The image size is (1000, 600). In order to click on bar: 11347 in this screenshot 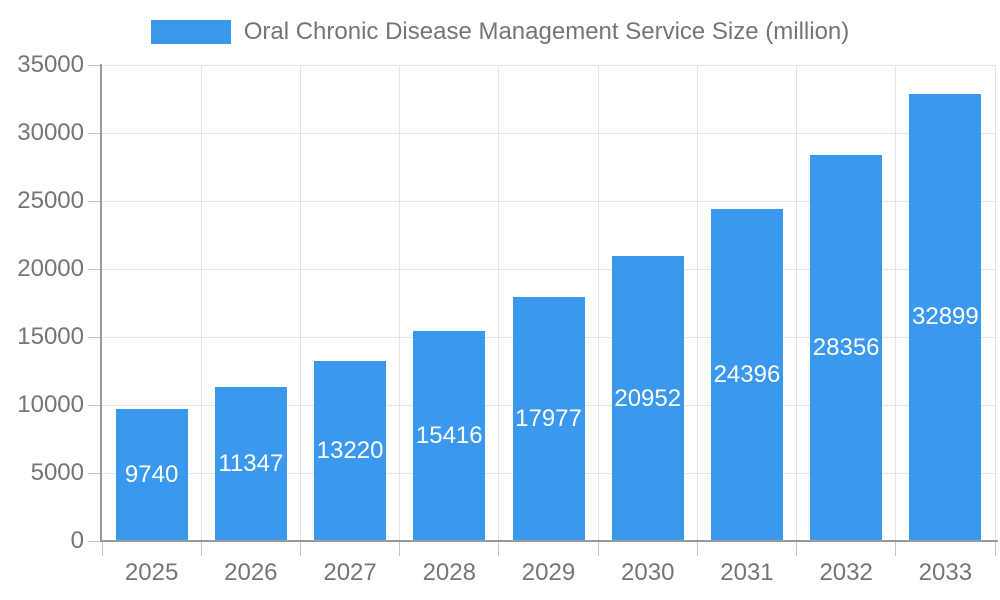, I will do `click(250, 463)`.